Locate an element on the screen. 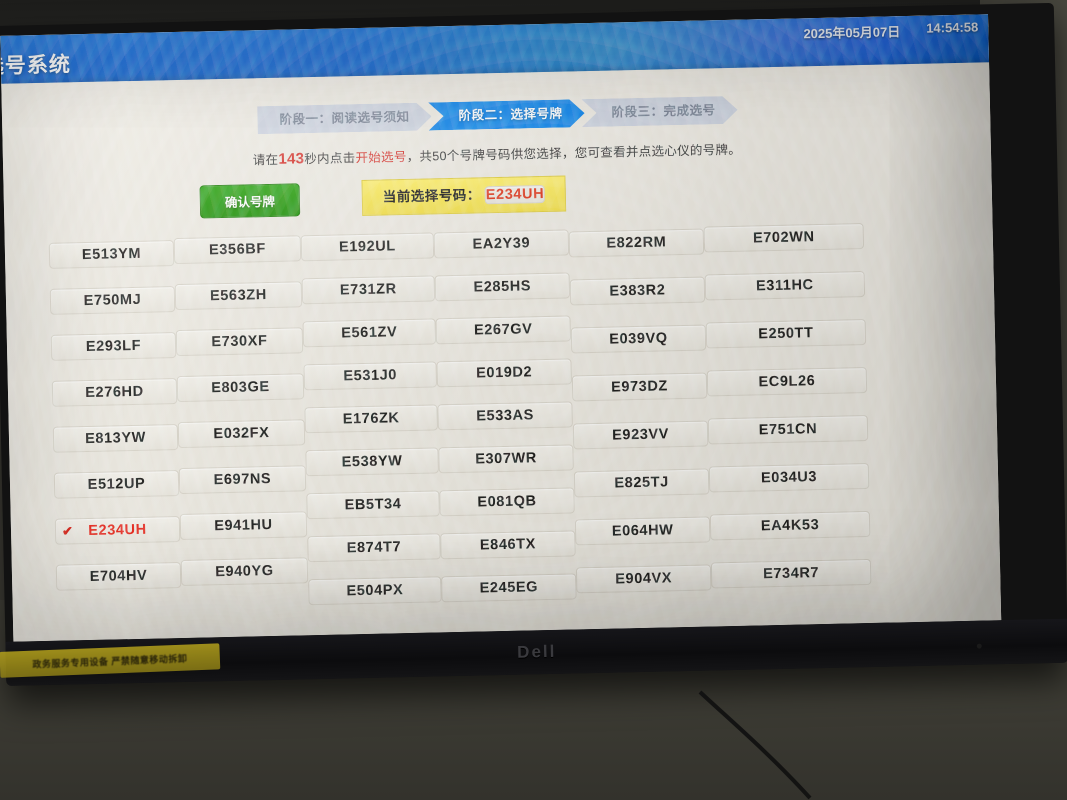  plate-option: E704HV is located at coordinates (118, 576).